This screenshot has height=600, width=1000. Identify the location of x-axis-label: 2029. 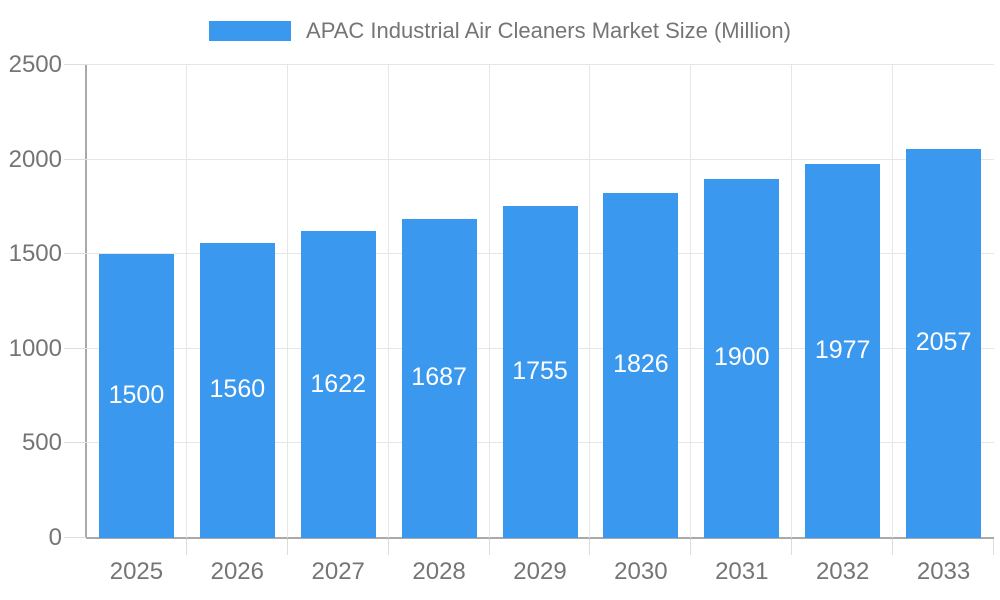
(540, 571).